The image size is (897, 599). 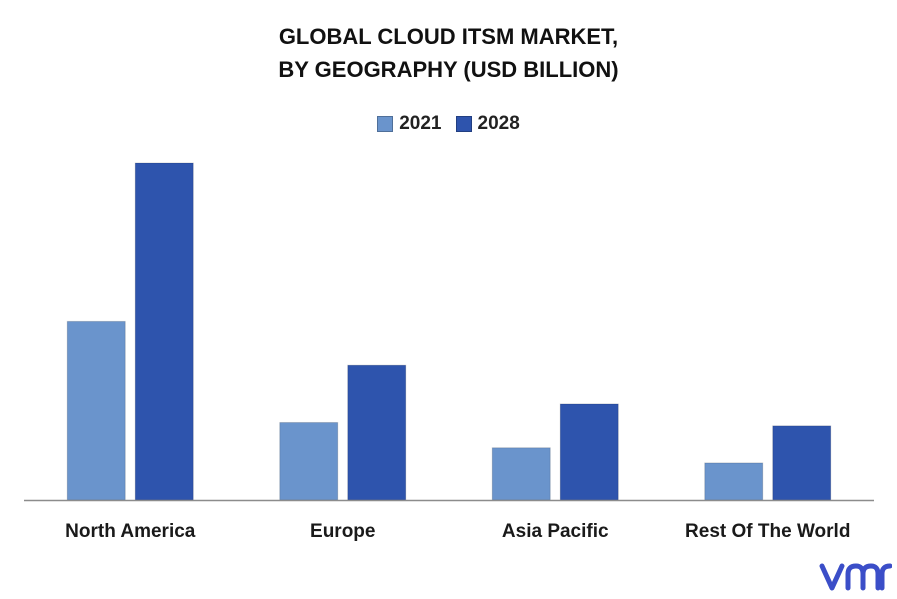 What do you see at coordinates (855, 577) in the screenshot?
I see `vmr-logo-icon` at bounding box center [855, 577].